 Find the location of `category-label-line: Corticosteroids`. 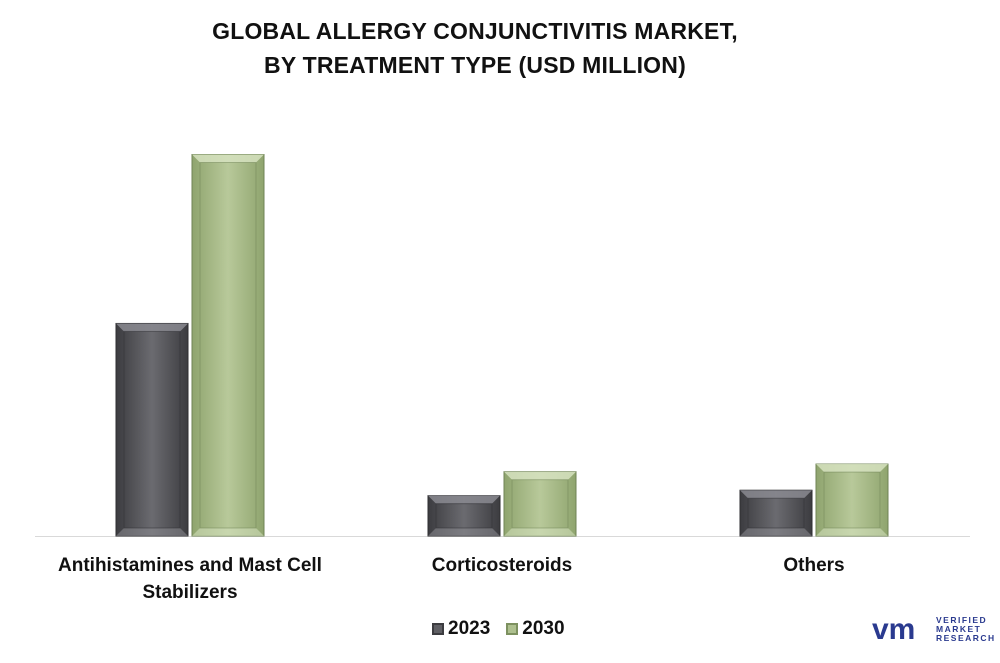

category-label-line: Corticosteroids is located at coordinates (502, 565).